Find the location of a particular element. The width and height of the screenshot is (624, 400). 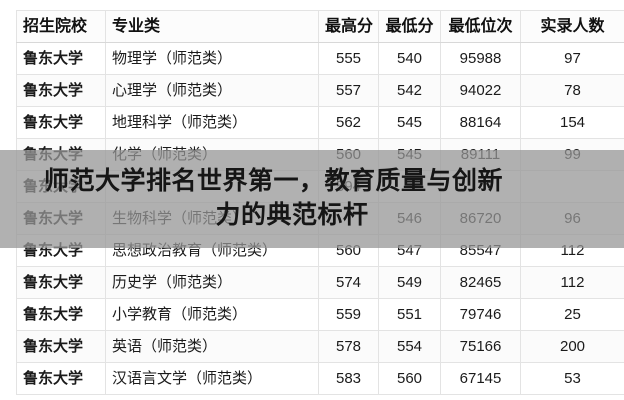

cell-highest: 583 is located at coordinates (348, 378).